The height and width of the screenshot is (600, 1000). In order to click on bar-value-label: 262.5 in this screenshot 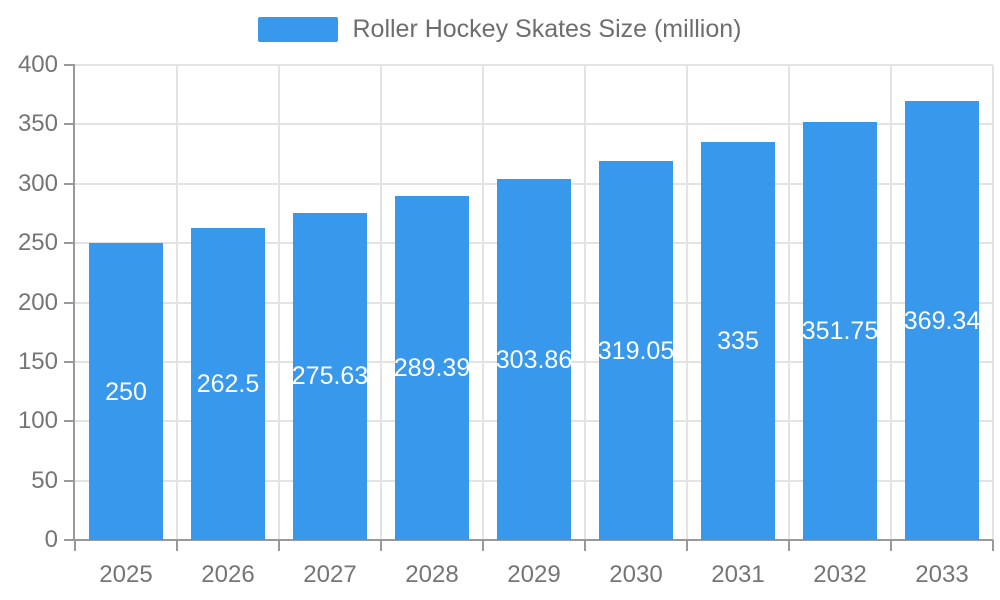, I will do `click(228, 384)`.